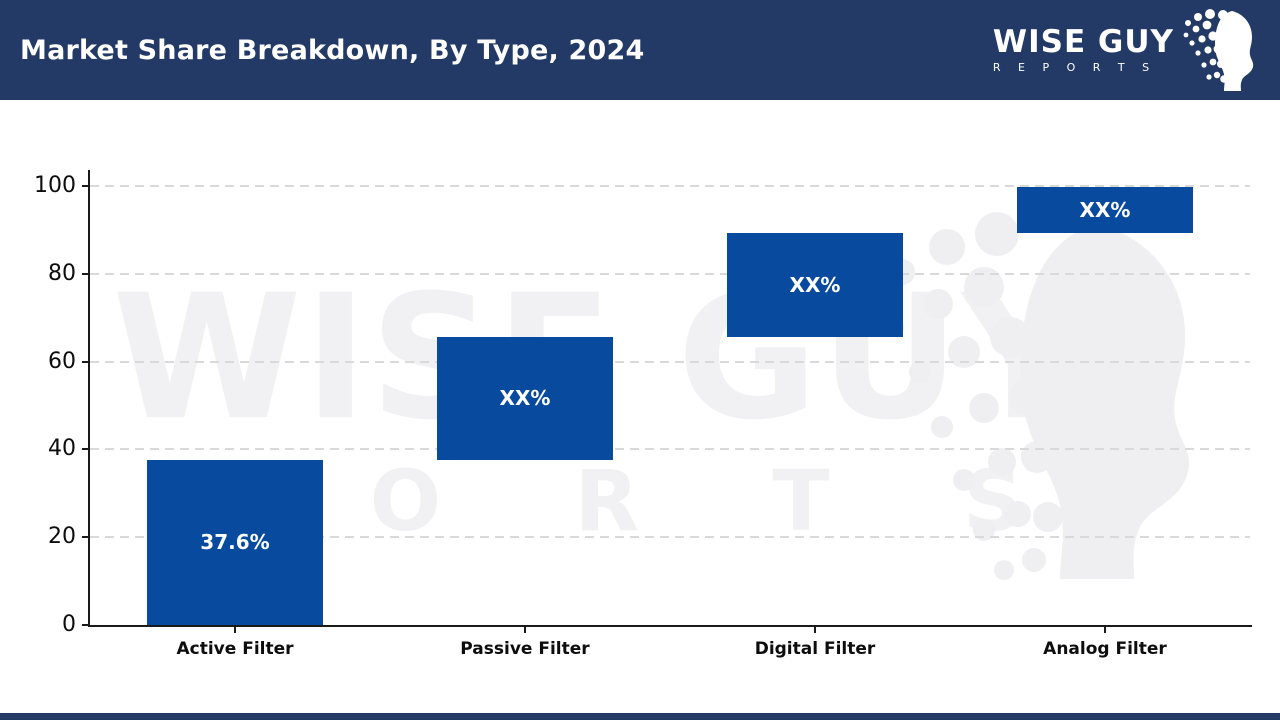  I want to click on brand-wordmark-block: WISE GUY R E P O R T S, so click(1083, 50).